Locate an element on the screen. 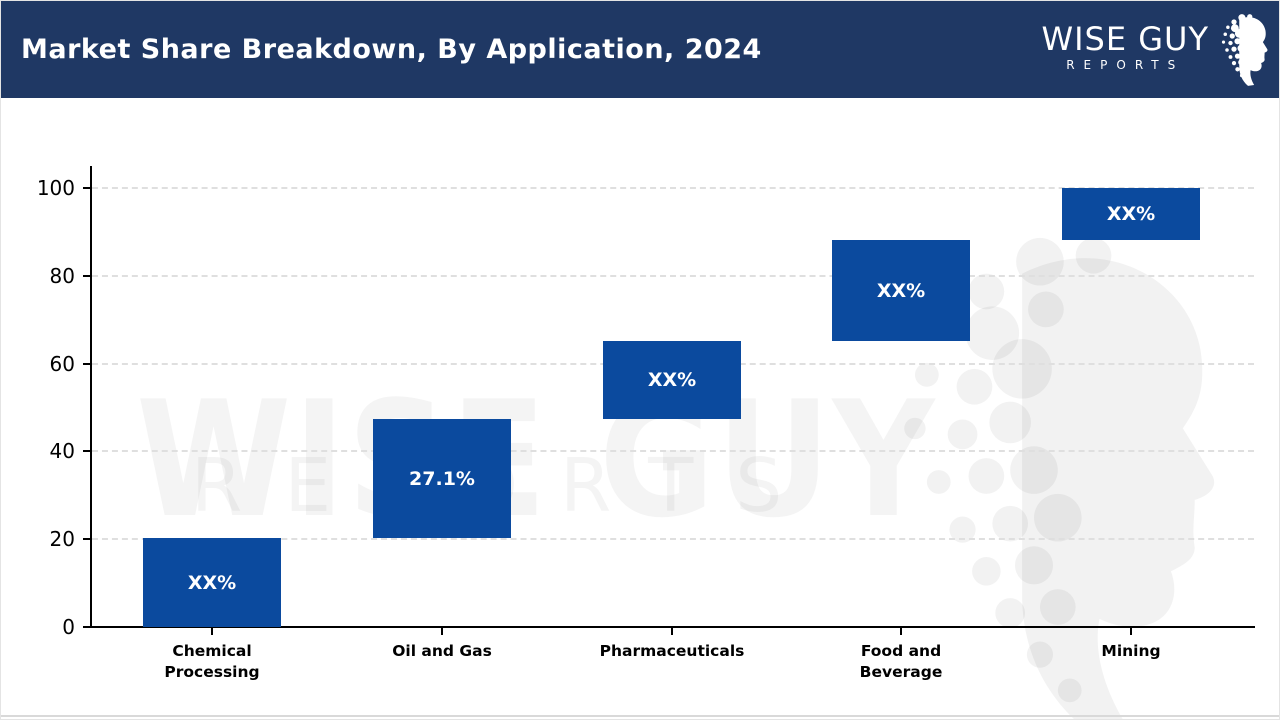  y-tick-label-40: 40 is located at coordinates (62, 451).